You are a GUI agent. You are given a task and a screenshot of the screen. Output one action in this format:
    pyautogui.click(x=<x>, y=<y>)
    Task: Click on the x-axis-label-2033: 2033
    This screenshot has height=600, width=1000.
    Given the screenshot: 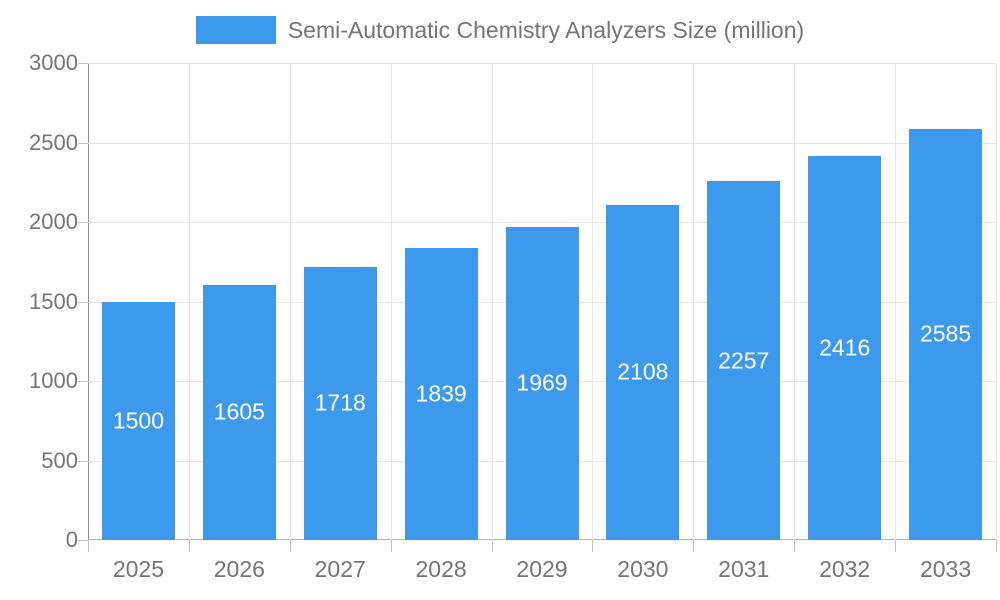 What is the action you would take?
    pyautogui.click(x=945, y=569)
    